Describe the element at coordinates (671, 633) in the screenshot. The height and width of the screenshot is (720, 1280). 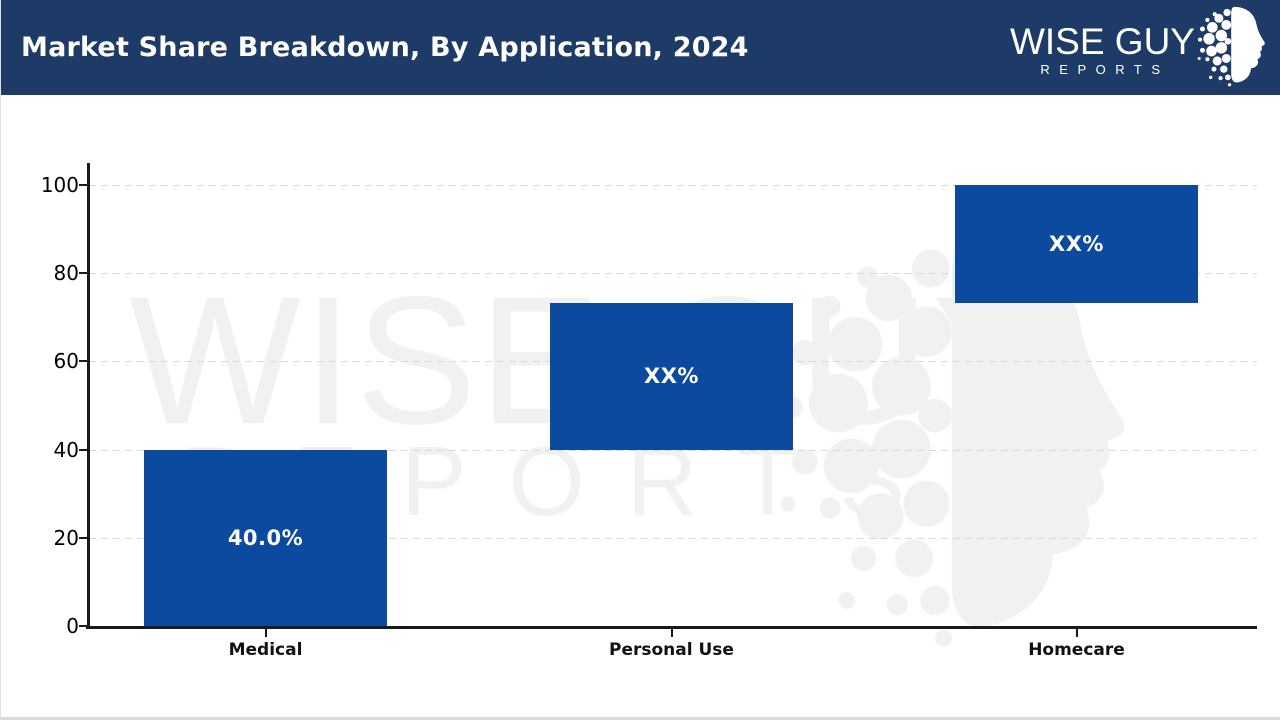
I see `x-tick-personal-use` at that location.